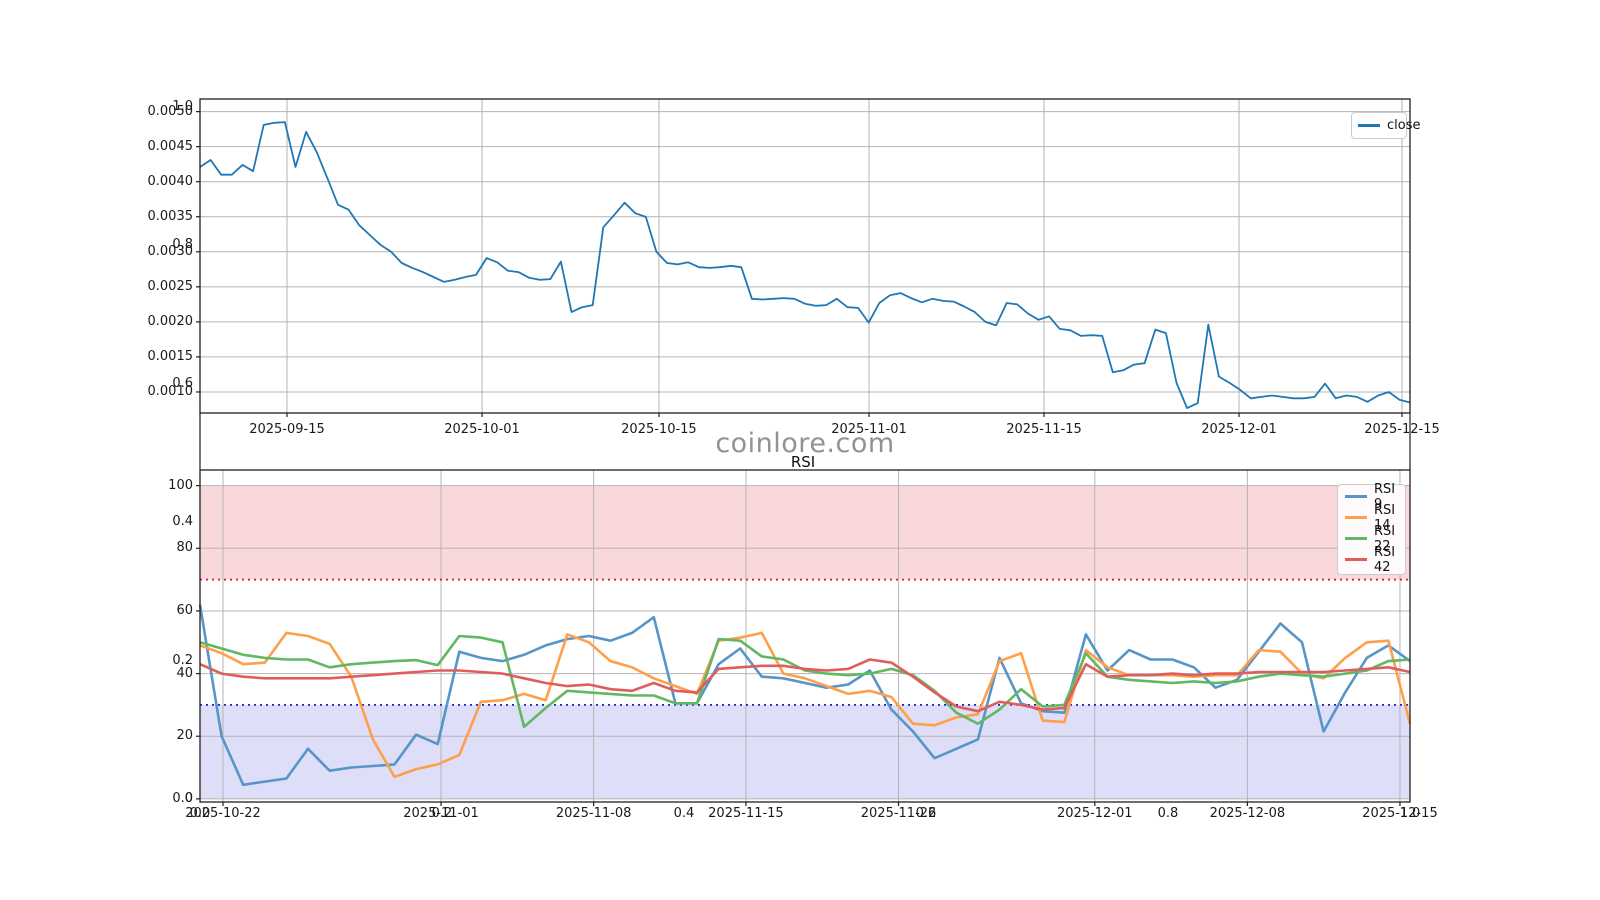  I want to click on stray-y-tick-label: 1.0, so click(182, 106).